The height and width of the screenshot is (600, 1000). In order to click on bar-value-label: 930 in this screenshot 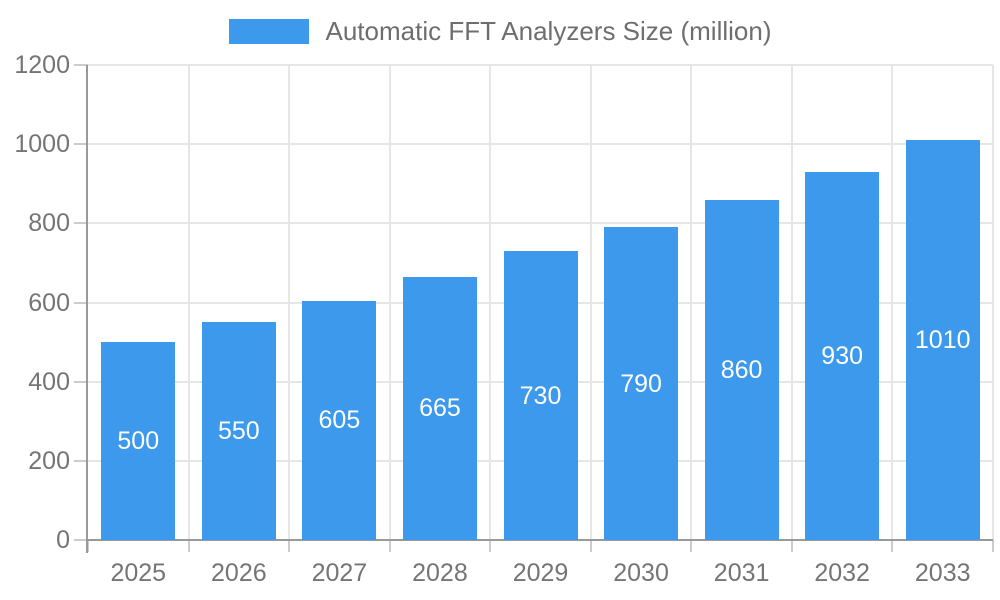, I will do `click(842, 355)`.